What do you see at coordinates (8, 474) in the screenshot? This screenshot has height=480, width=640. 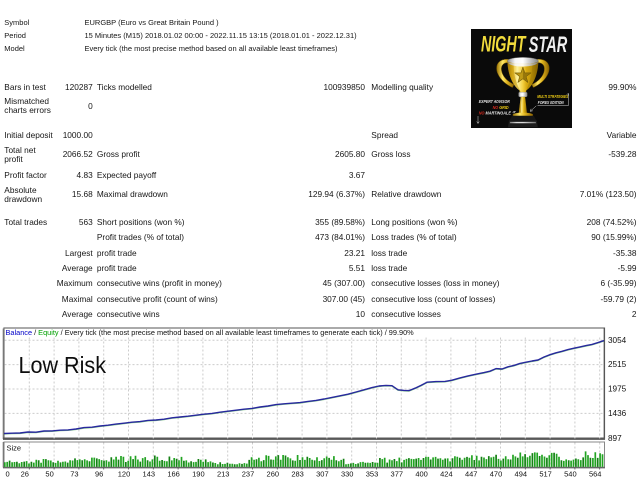 I see `svg-text: 0` at bounding box center [8, 474].